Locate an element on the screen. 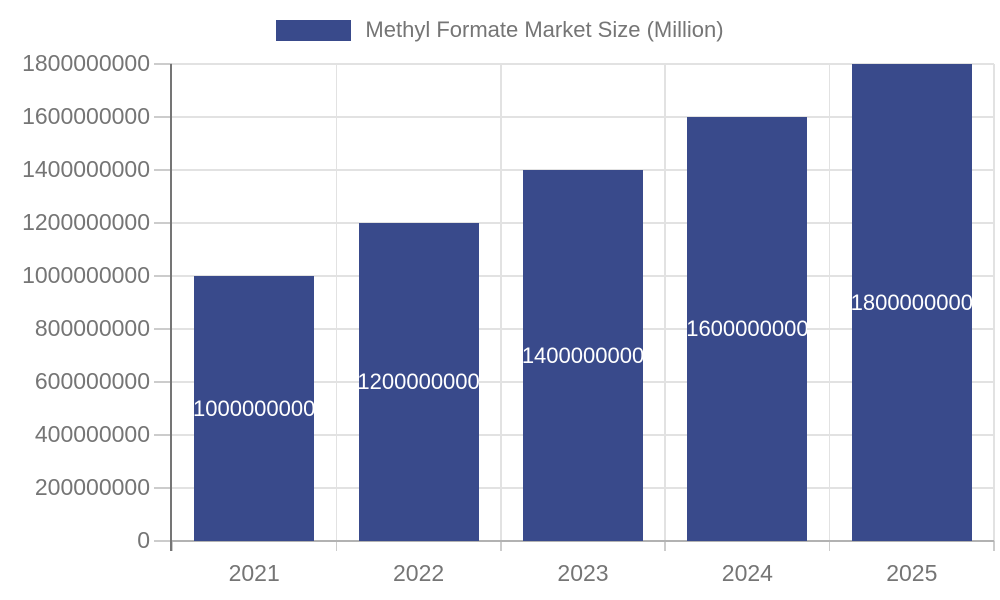 Image resolution: width=1000 pixels, height=600 pixels. bar-2024: 1600000000 is located at coordinates (747, 329).